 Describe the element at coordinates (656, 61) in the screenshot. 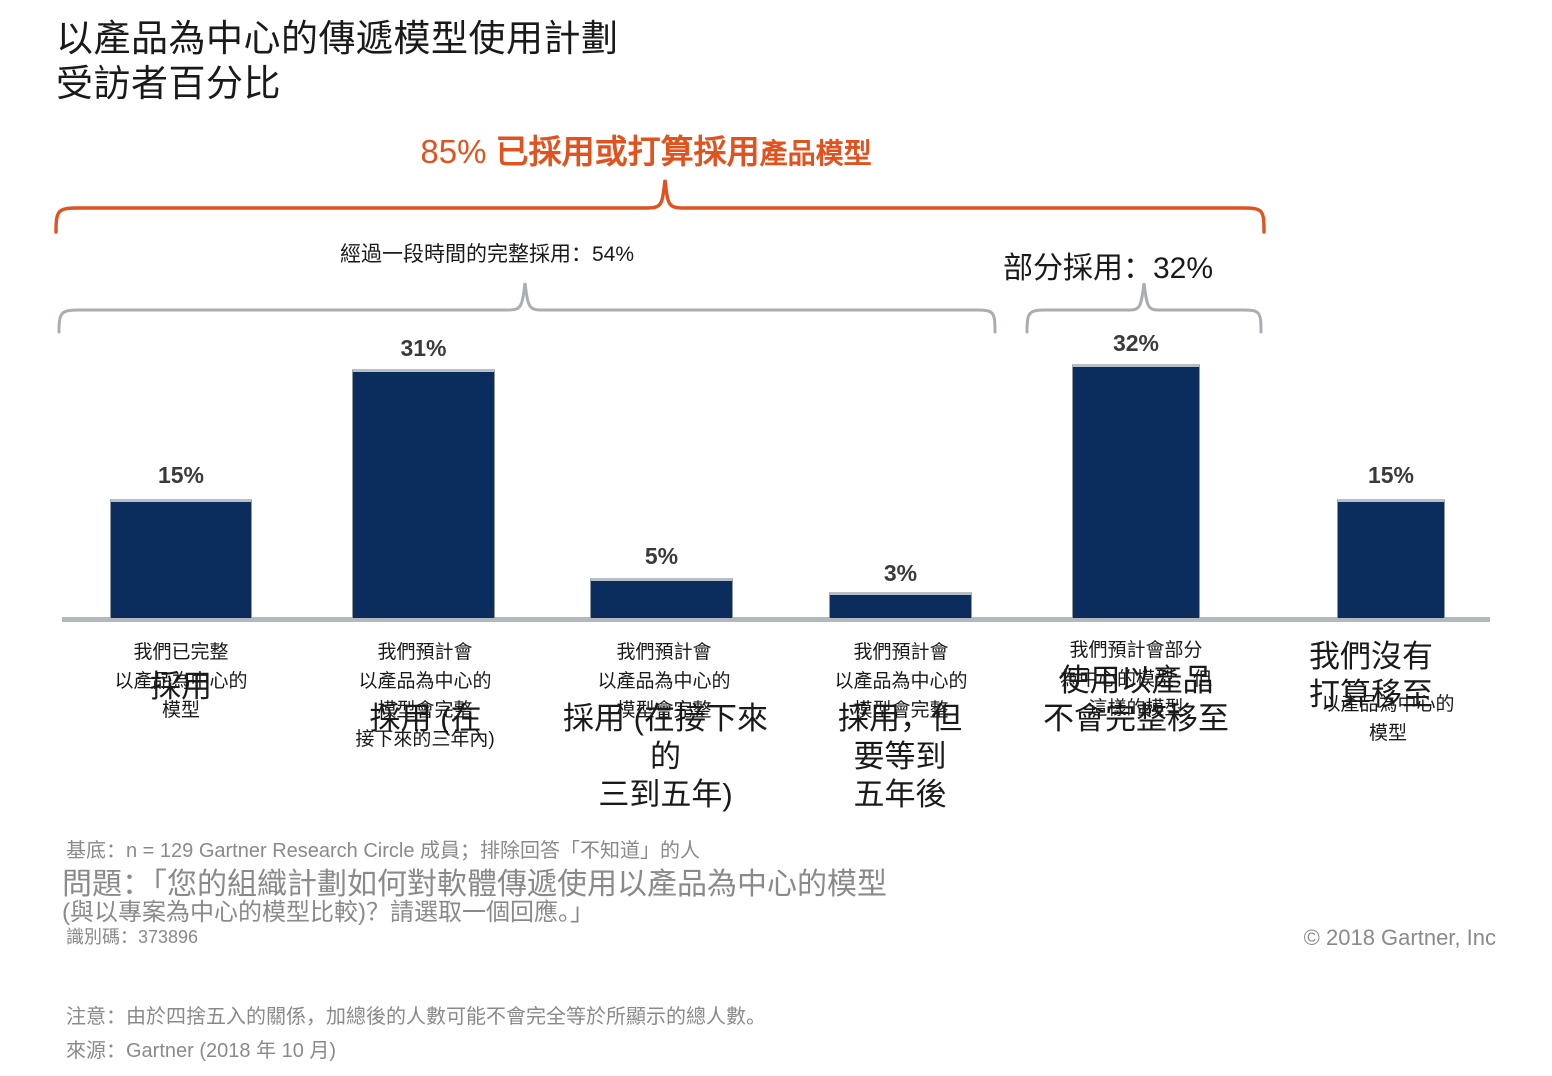

I see `page-title: 以產品為中心的傳遞模型使用計劃 受訪者百分比` at that location.